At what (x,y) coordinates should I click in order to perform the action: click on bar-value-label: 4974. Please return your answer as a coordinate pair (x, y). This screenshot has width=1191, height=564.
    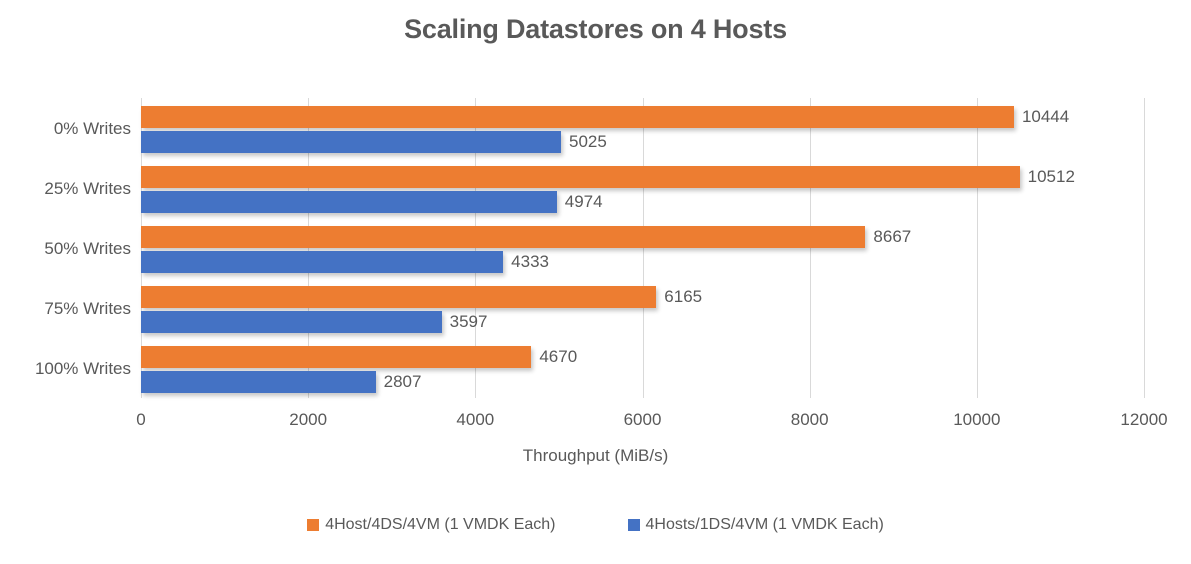
    Looking at the image, I should click on (583, 201).